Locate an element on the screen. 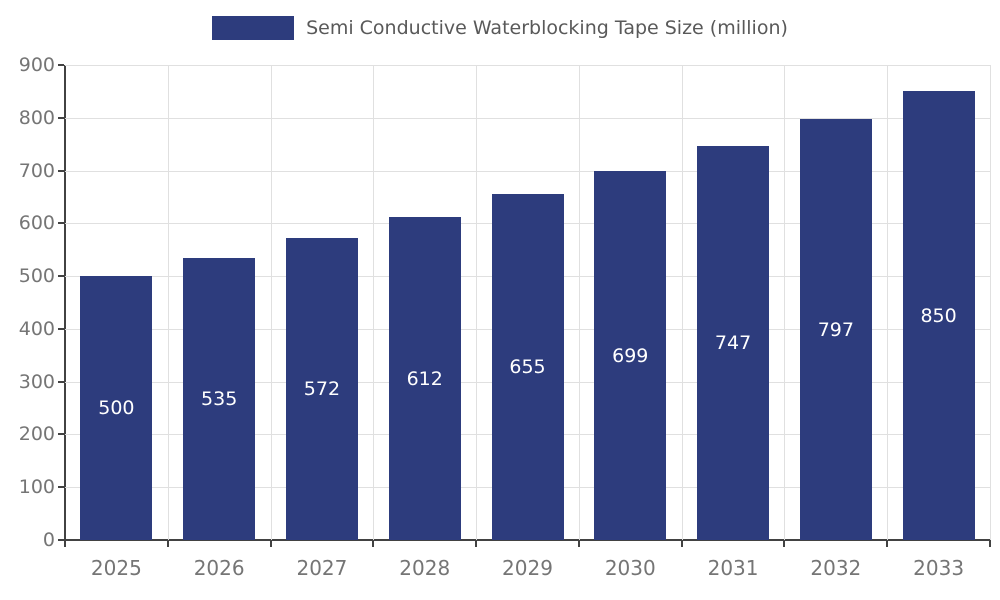 This screenshot has width=1000, height=600. bar-2025 is located at coordinates (116, 408).